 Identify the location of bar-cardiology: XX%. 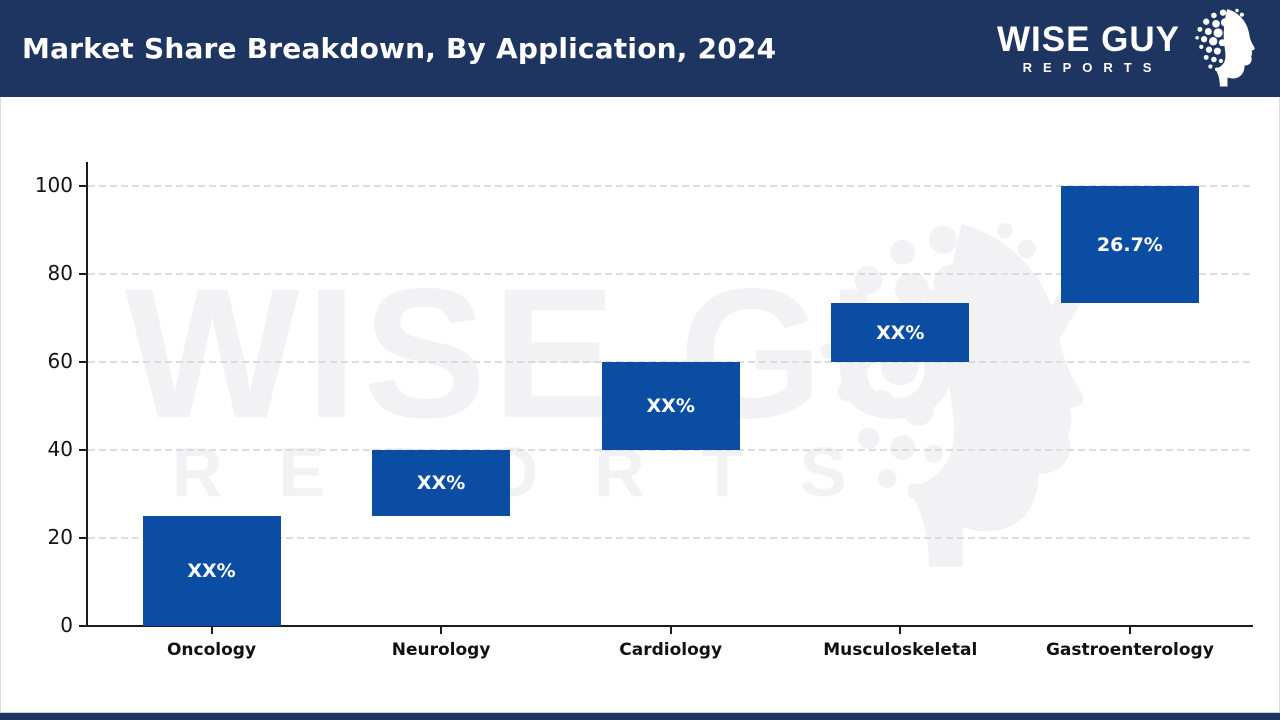
(670, 406).